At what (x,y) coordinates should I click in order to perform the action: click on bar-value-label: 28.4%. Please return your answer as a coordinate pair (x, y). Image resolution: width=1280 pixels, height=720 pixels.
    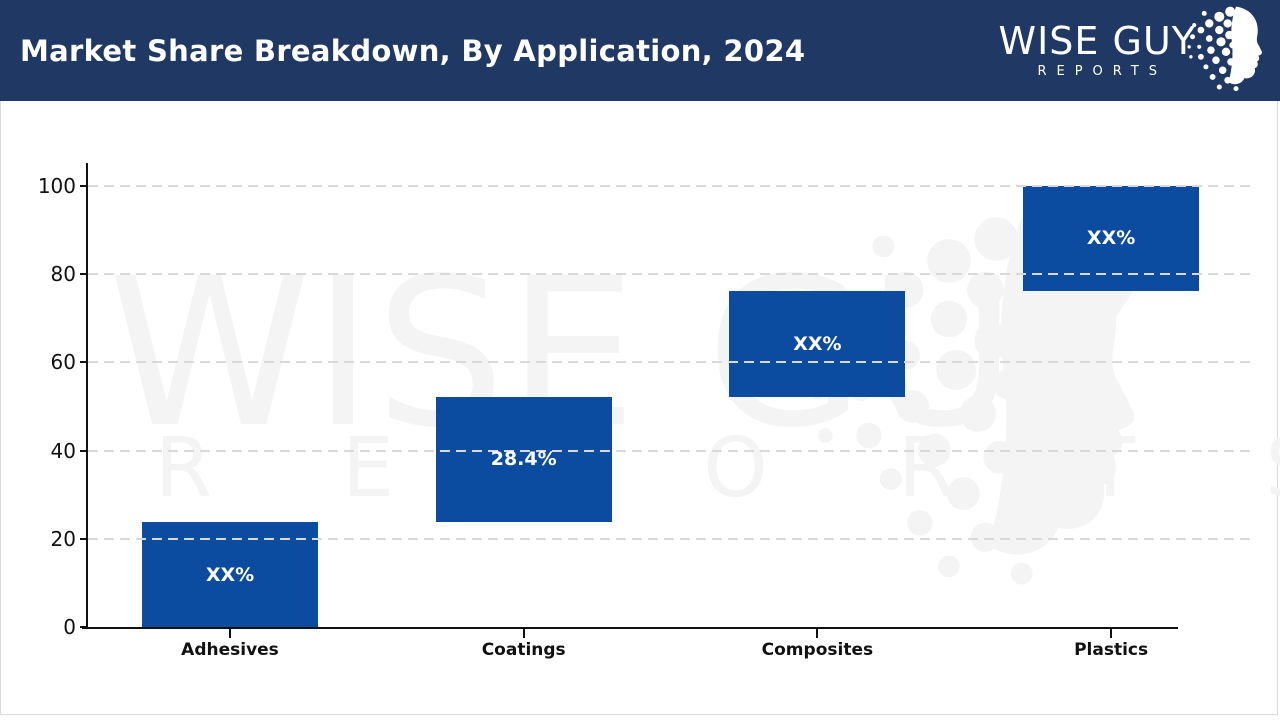
    Looking at the image, I should click on (523, 459).